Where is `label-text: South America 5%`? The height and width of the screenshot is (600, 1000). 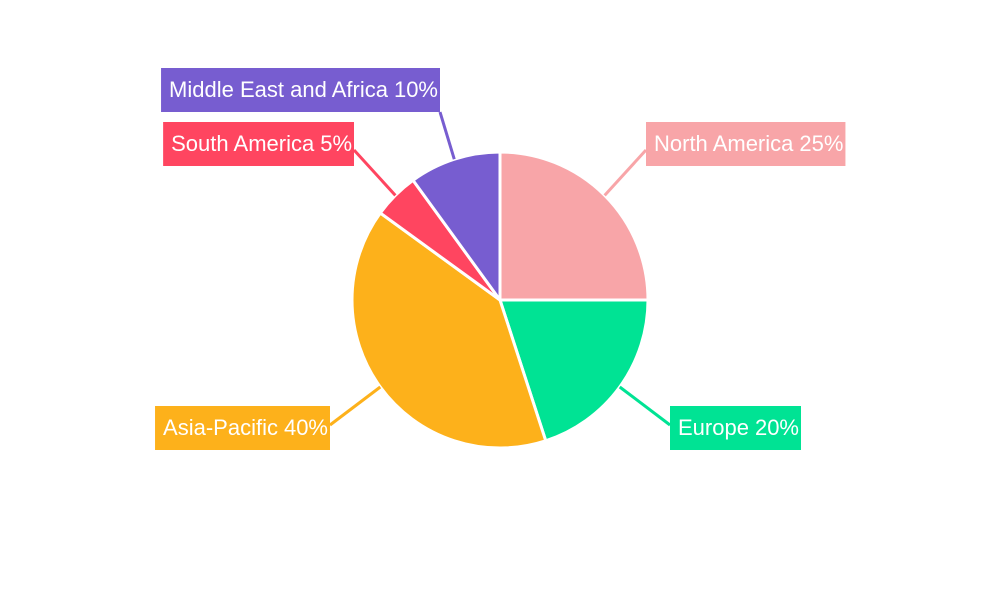
label-text: South America 5% is located at coordinates (261, 143).